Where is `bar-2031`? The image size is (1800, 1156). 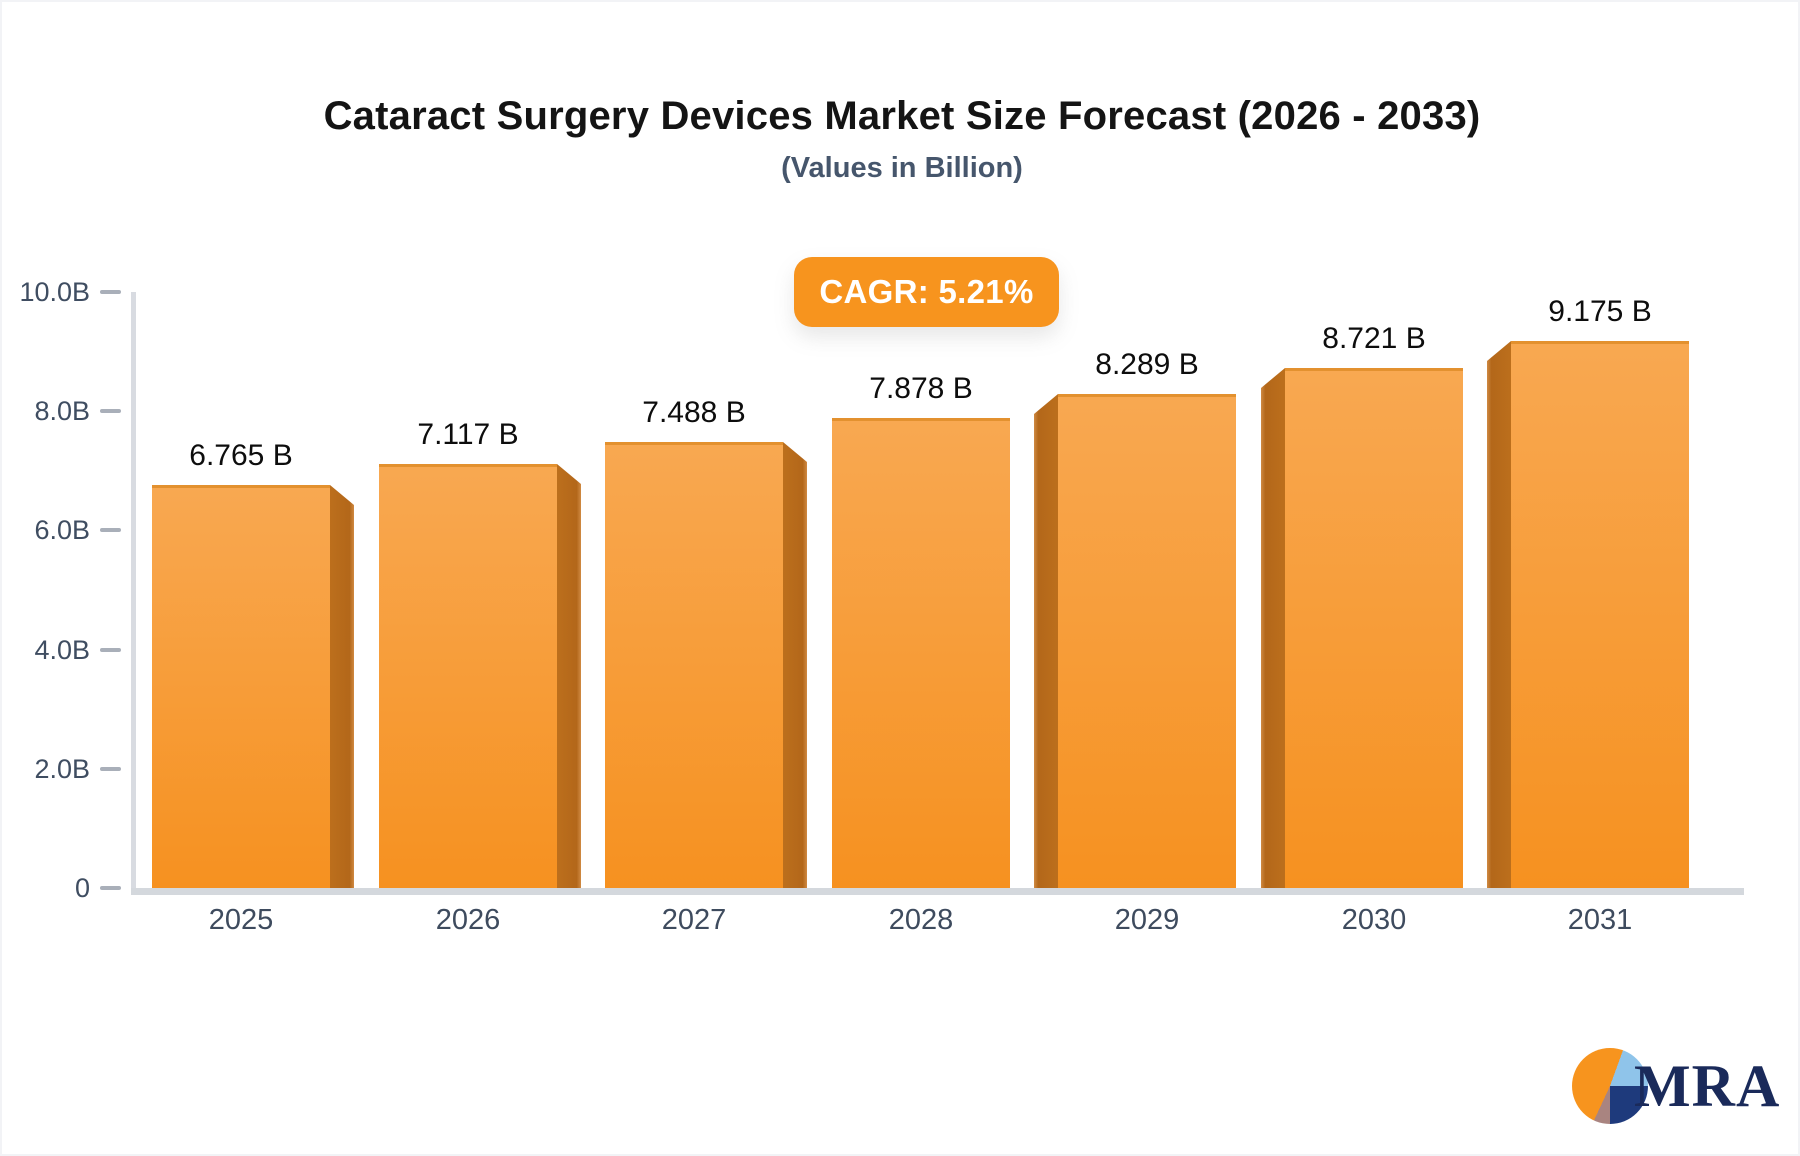
bar-2031 is located at coordinates (1600, 614).